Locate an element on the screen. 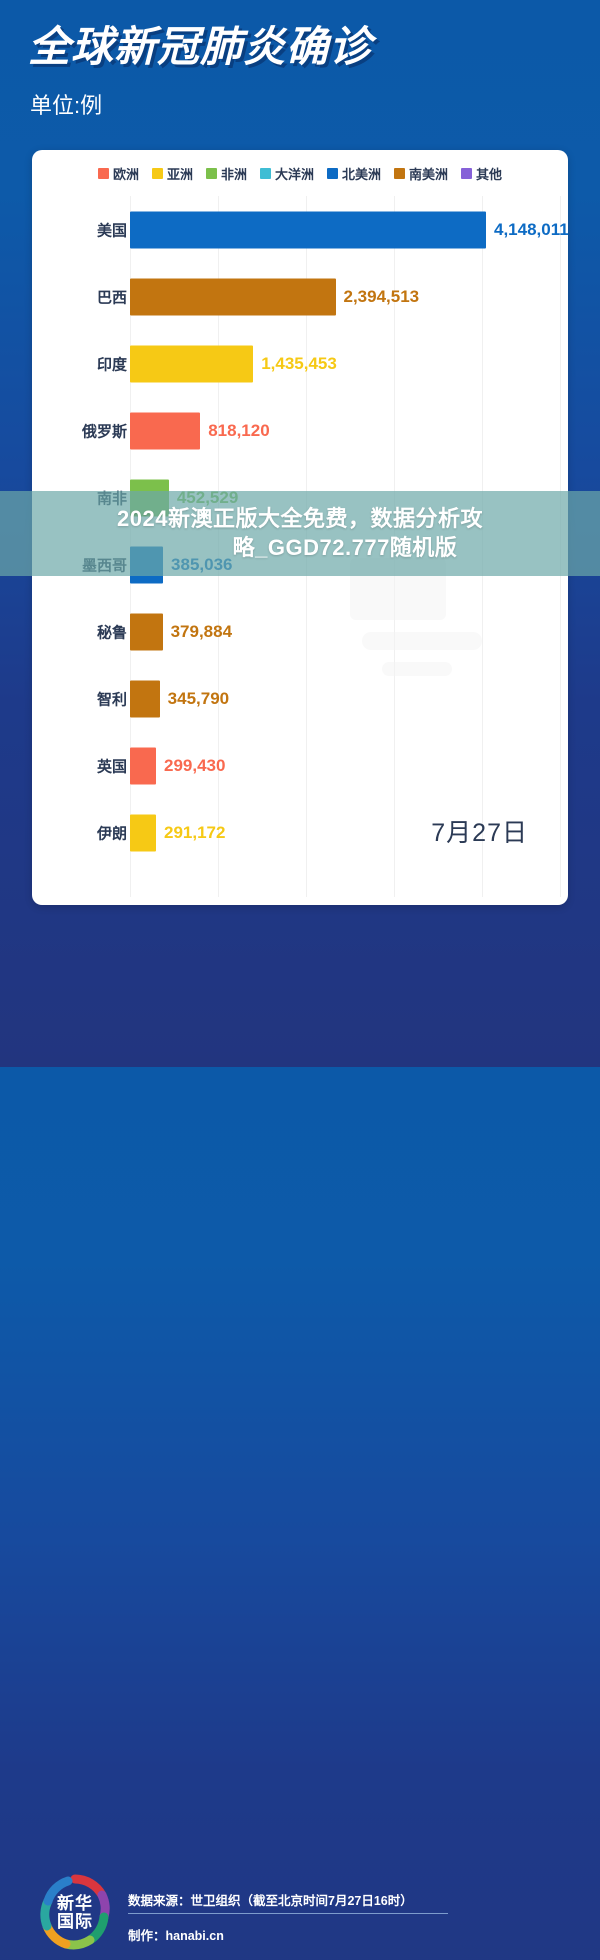  legend-label: 大洋洲 is located at coordinates (294, 174).